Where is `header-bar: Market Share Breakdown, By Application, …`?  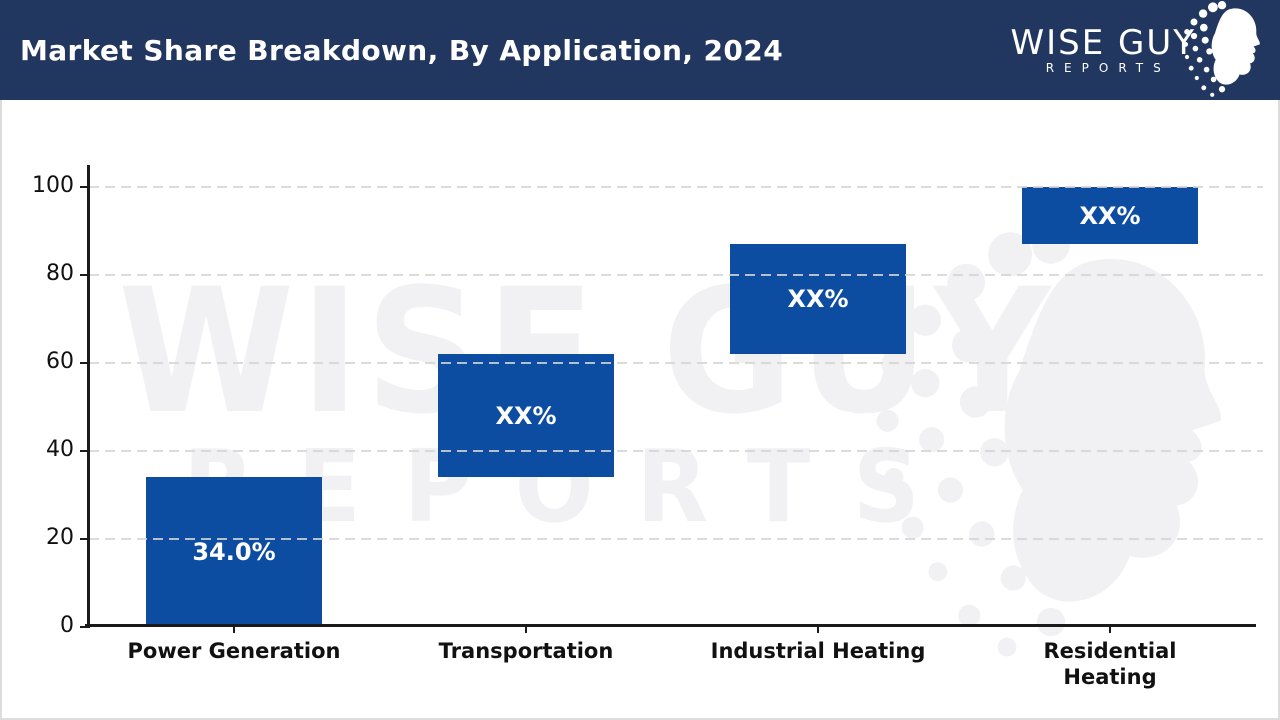
header-bar: Market Share Breakdown, By Application, … is located at coordinates (640, 50).